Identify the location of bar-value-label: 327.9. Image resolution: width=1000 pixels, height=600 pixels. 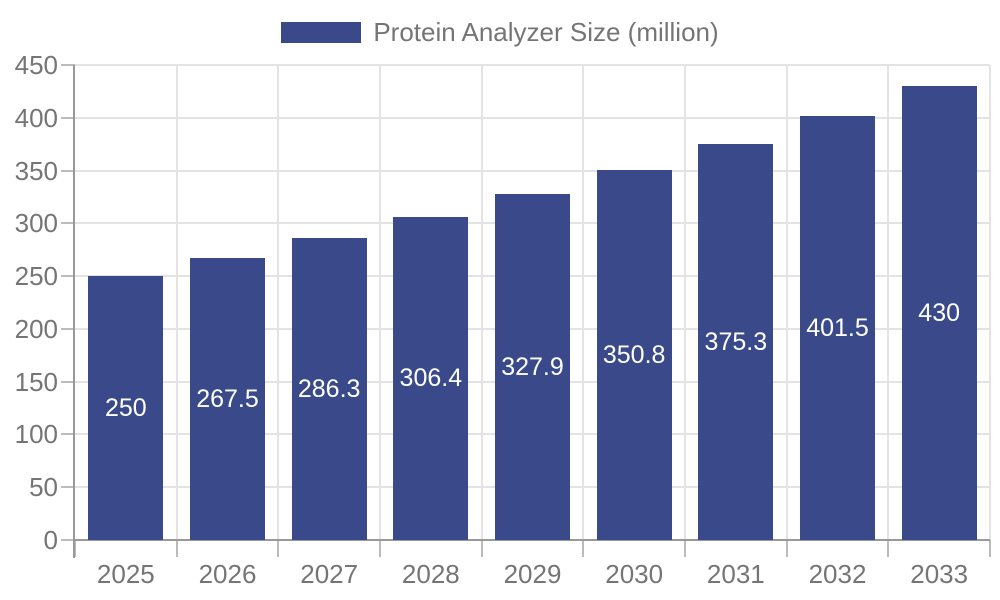
(532, 366).